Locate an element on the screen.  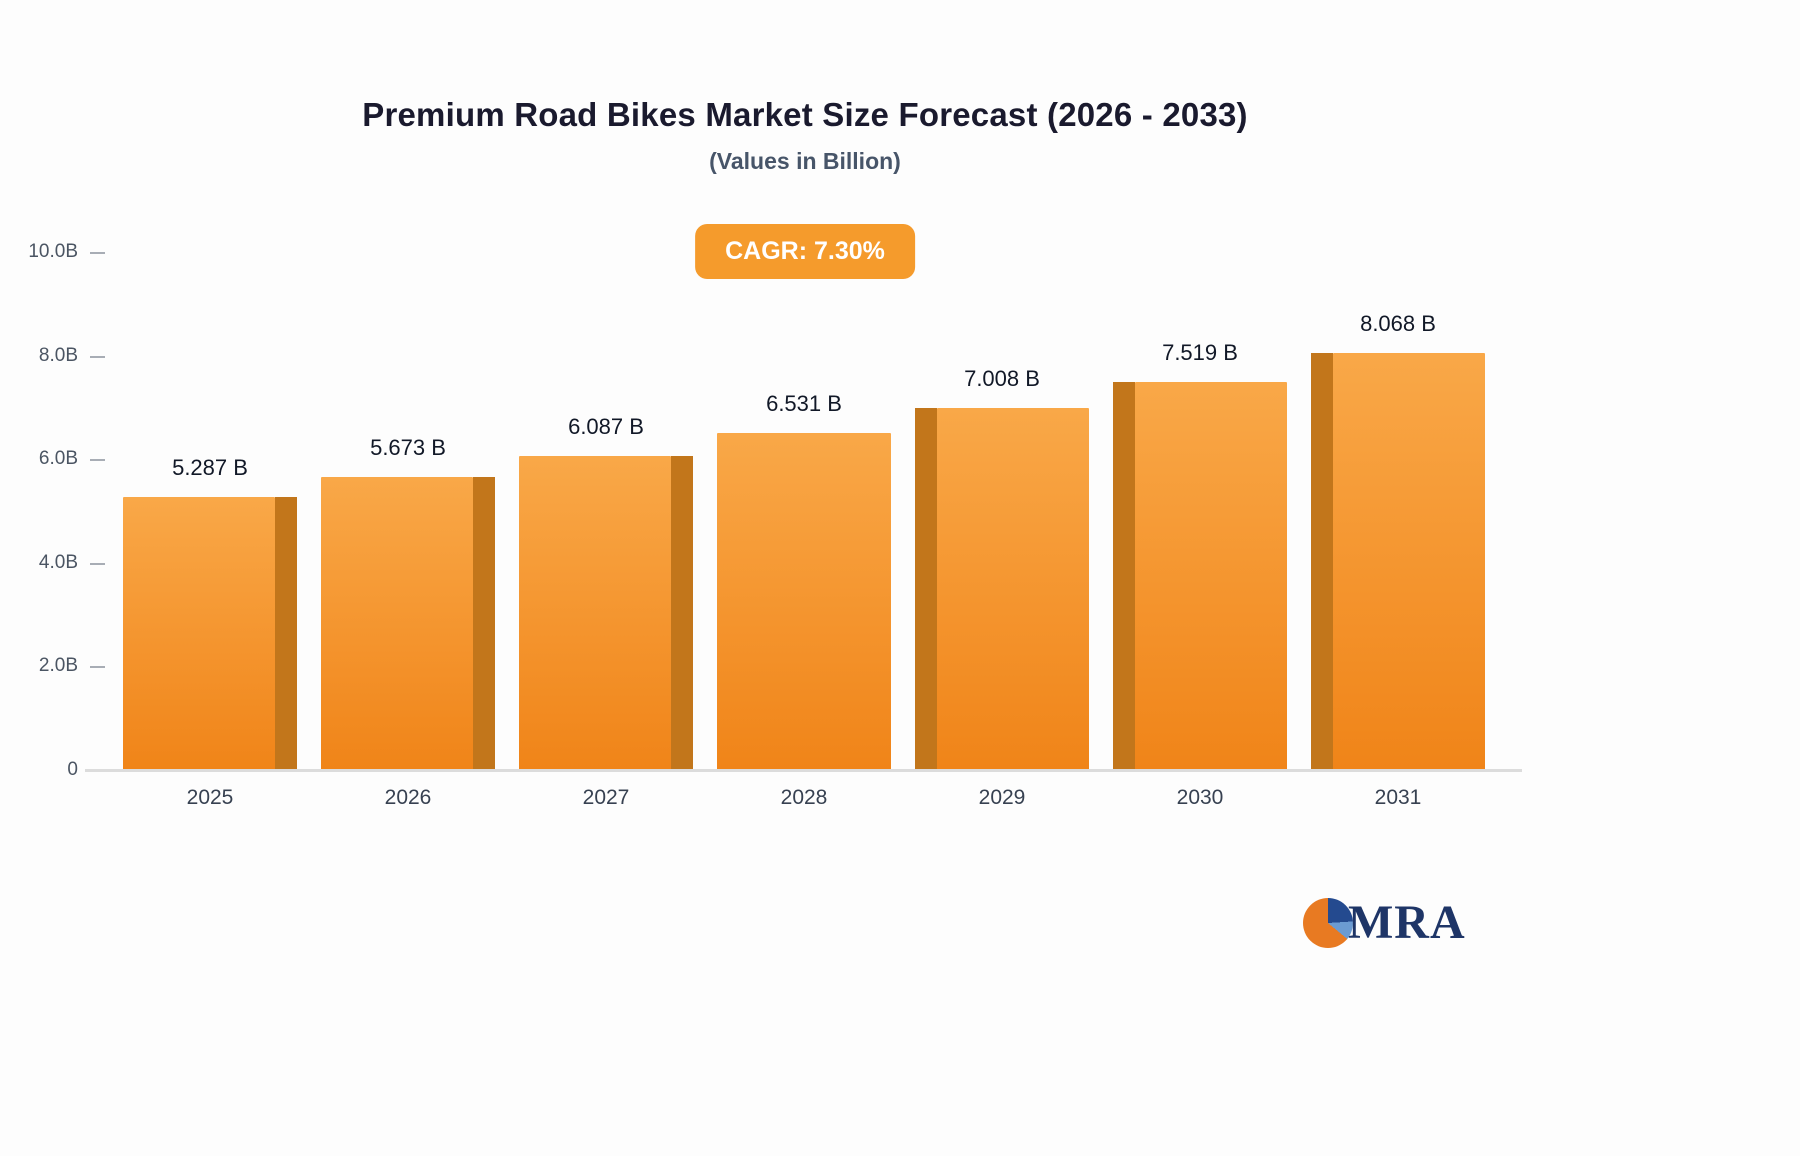
bar-value-label: 5.673 B is located at coordinates (408, 447).